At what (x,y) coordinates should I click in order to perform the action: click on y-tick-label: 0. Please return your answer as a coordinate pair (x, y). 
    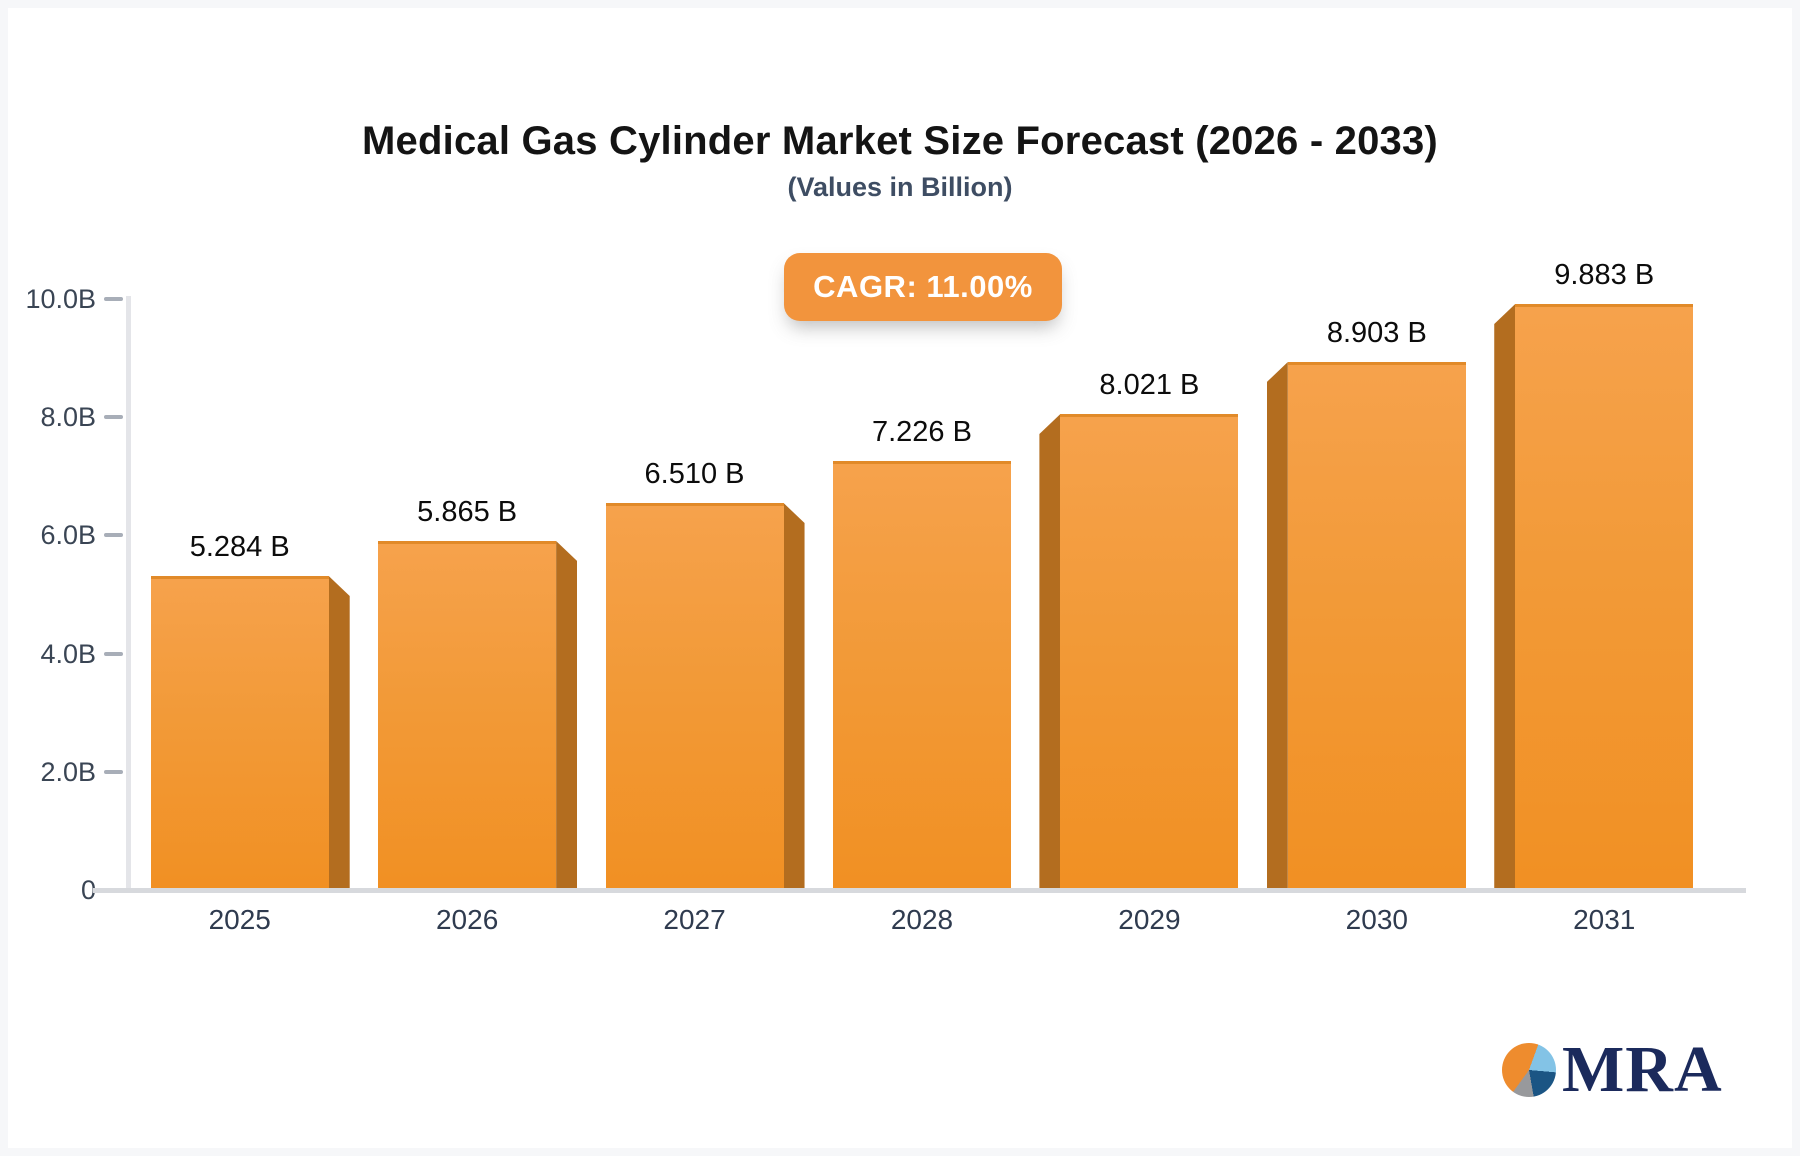
    Looking at the image, I should click on (88, 890).